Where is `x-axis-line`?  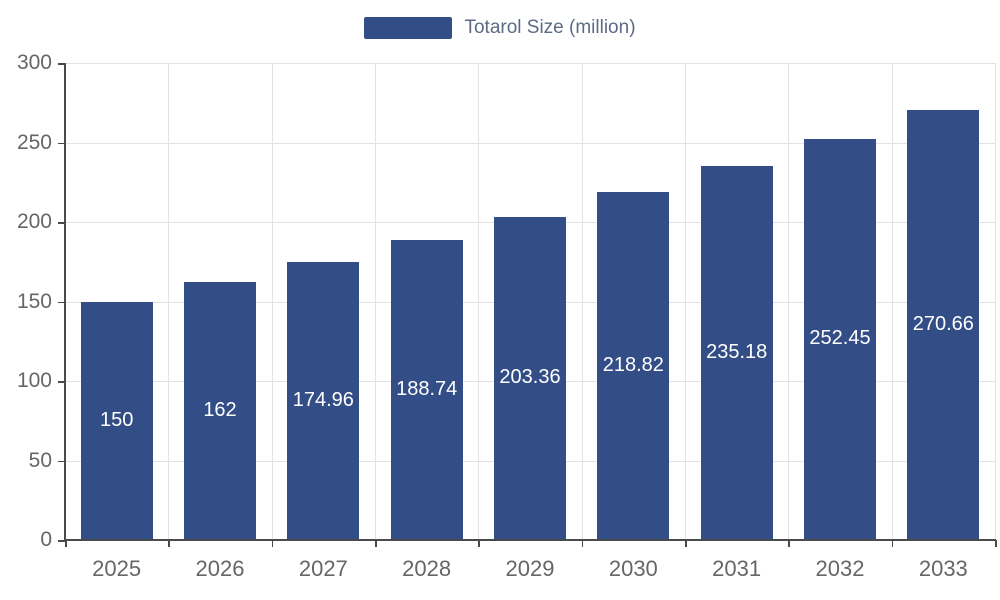 x-axis-line is located at coordinates (530, 540).